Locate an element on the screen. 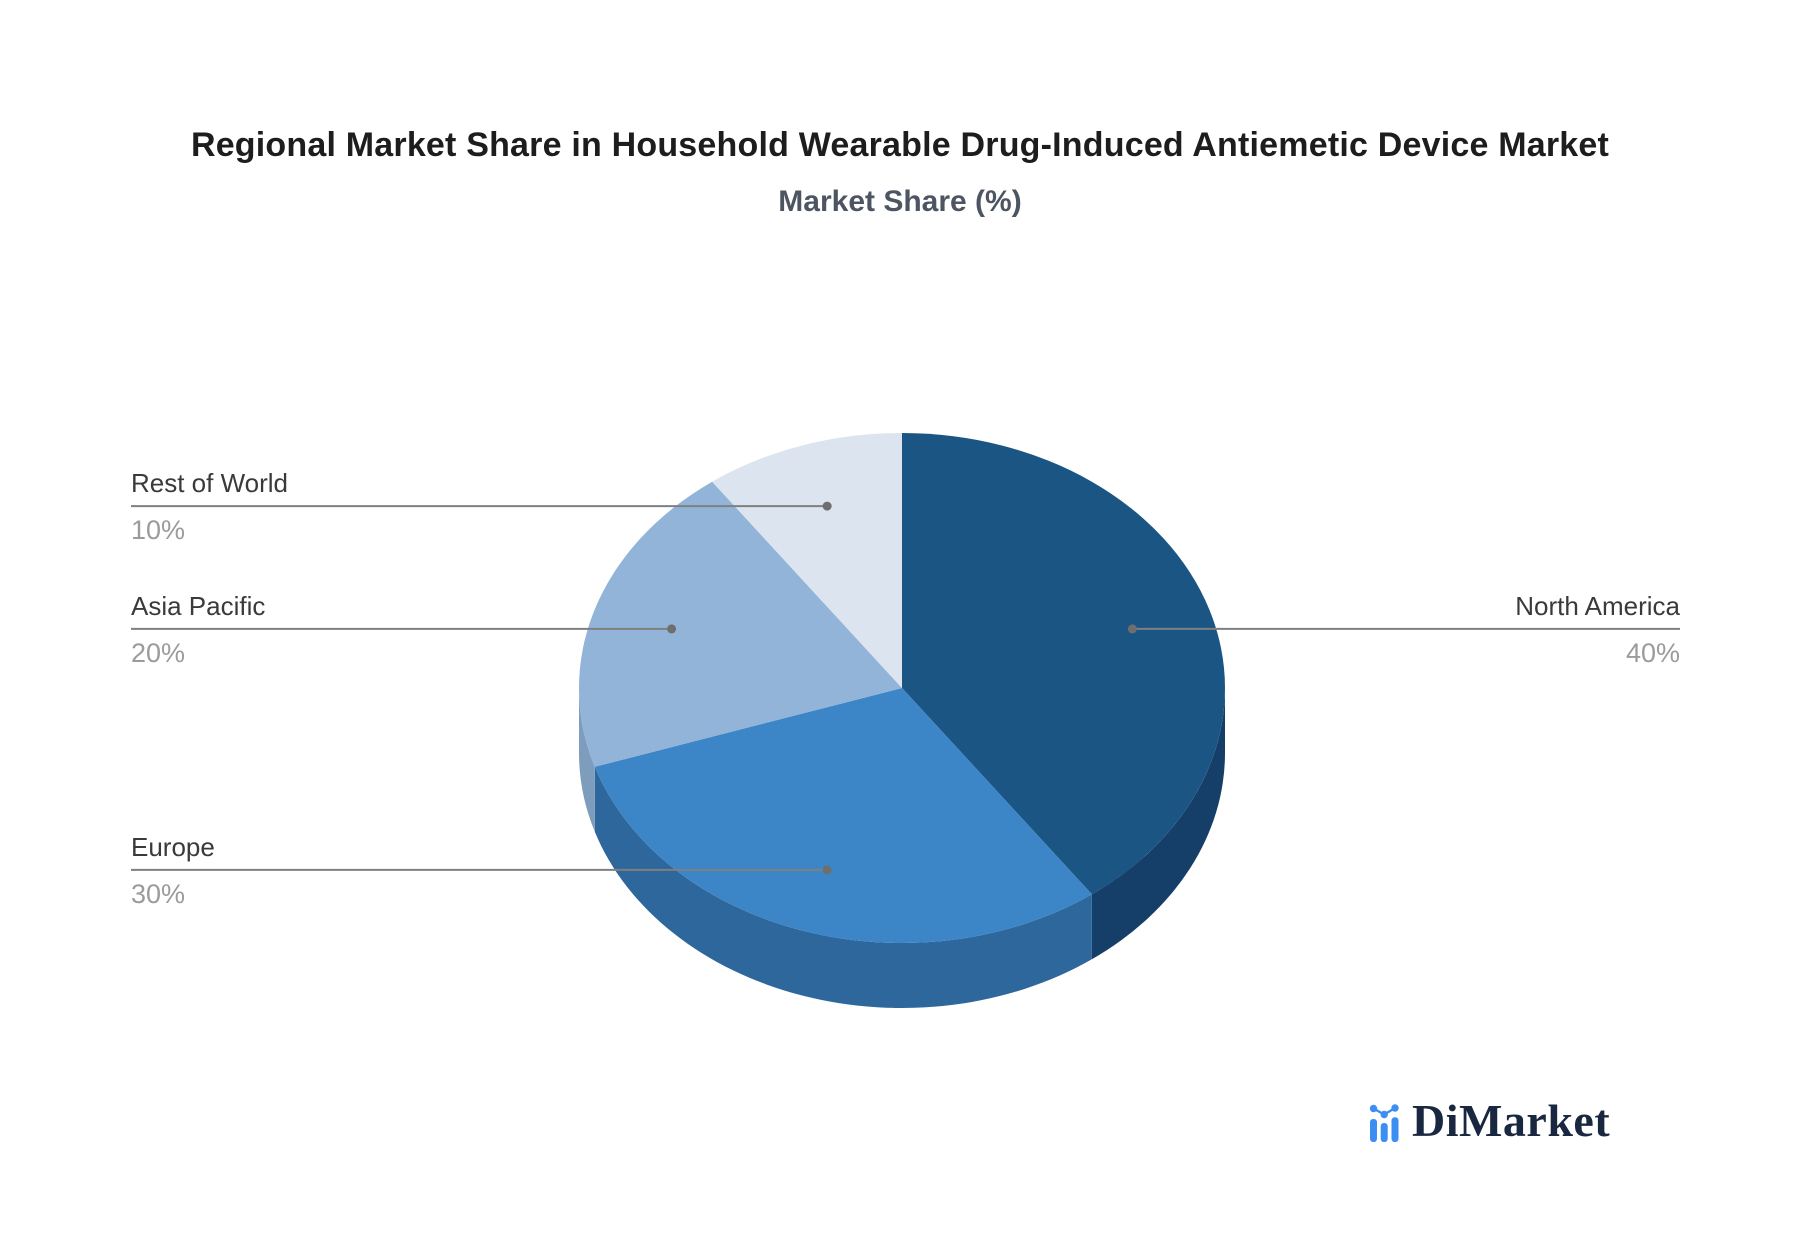  leader-dot-europe is located at coordinates (827, 870).